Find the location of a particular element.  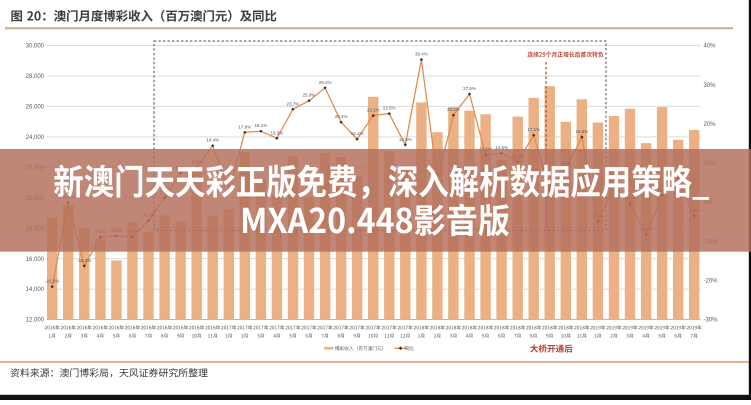

svg-text: 22.6% is located at coordinates (389, 108).